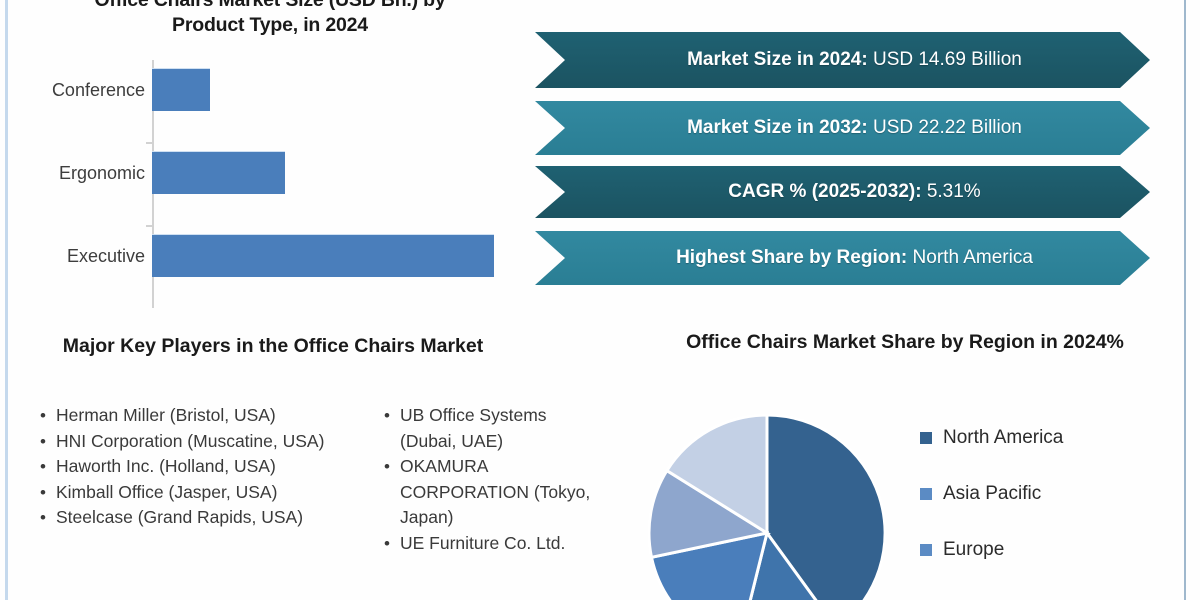 The height and width of the screenshot is (600, 1200). Describe the element at coordinates (792, 257) in the screenshot. I see `banner-label: Highest Share by Region:` at that location.